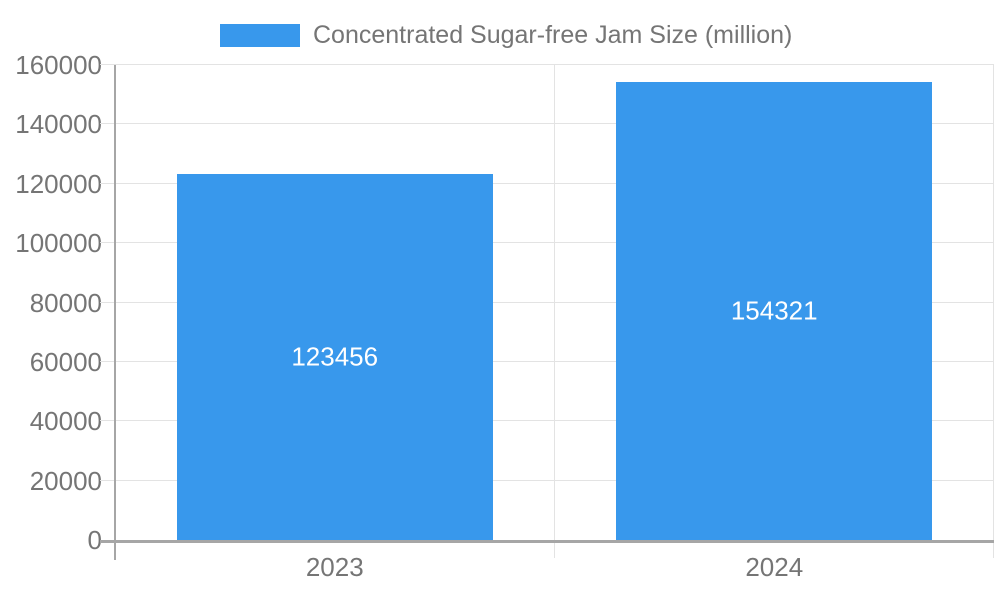 This screenshot has width=1000, height=600. I want to click on y-axis-tick-label: 60000, so click(65, 361).